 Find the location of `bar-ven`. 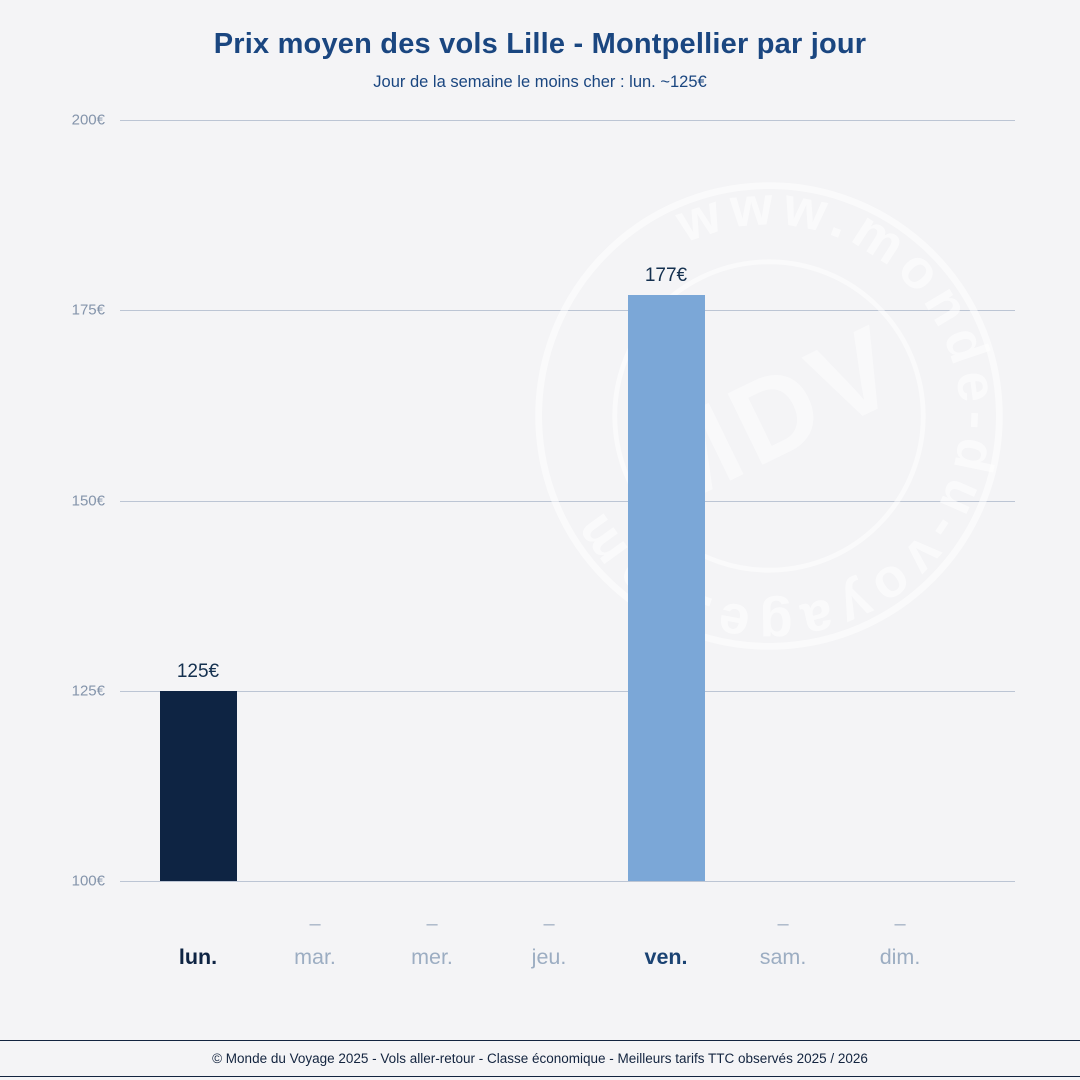

bar-ven is located at coordinates (666, 588).